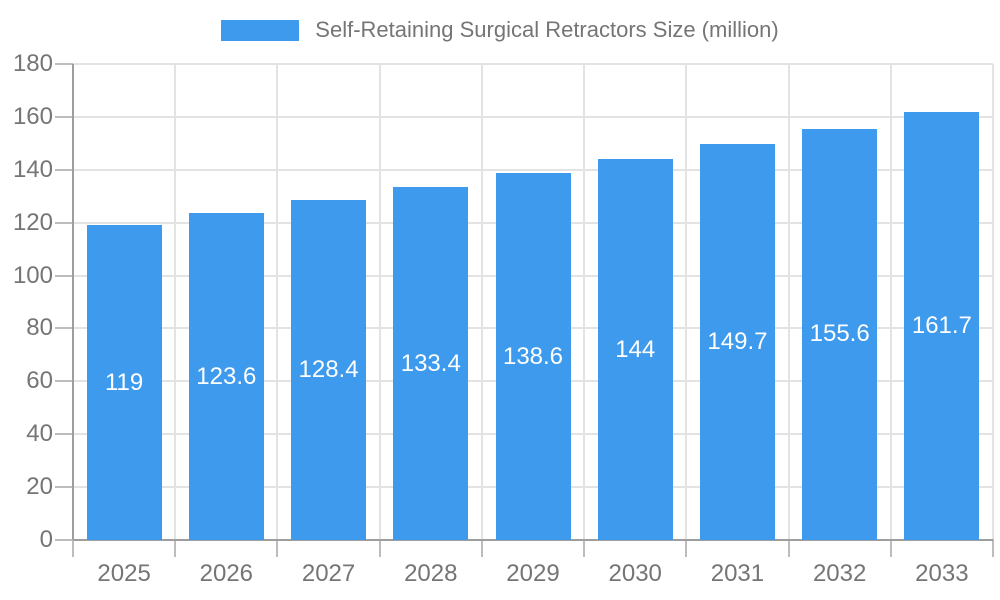 This screenshot has height=600, width=1000. I want to click on bar-value-label: 128.4, so click(328, 370).